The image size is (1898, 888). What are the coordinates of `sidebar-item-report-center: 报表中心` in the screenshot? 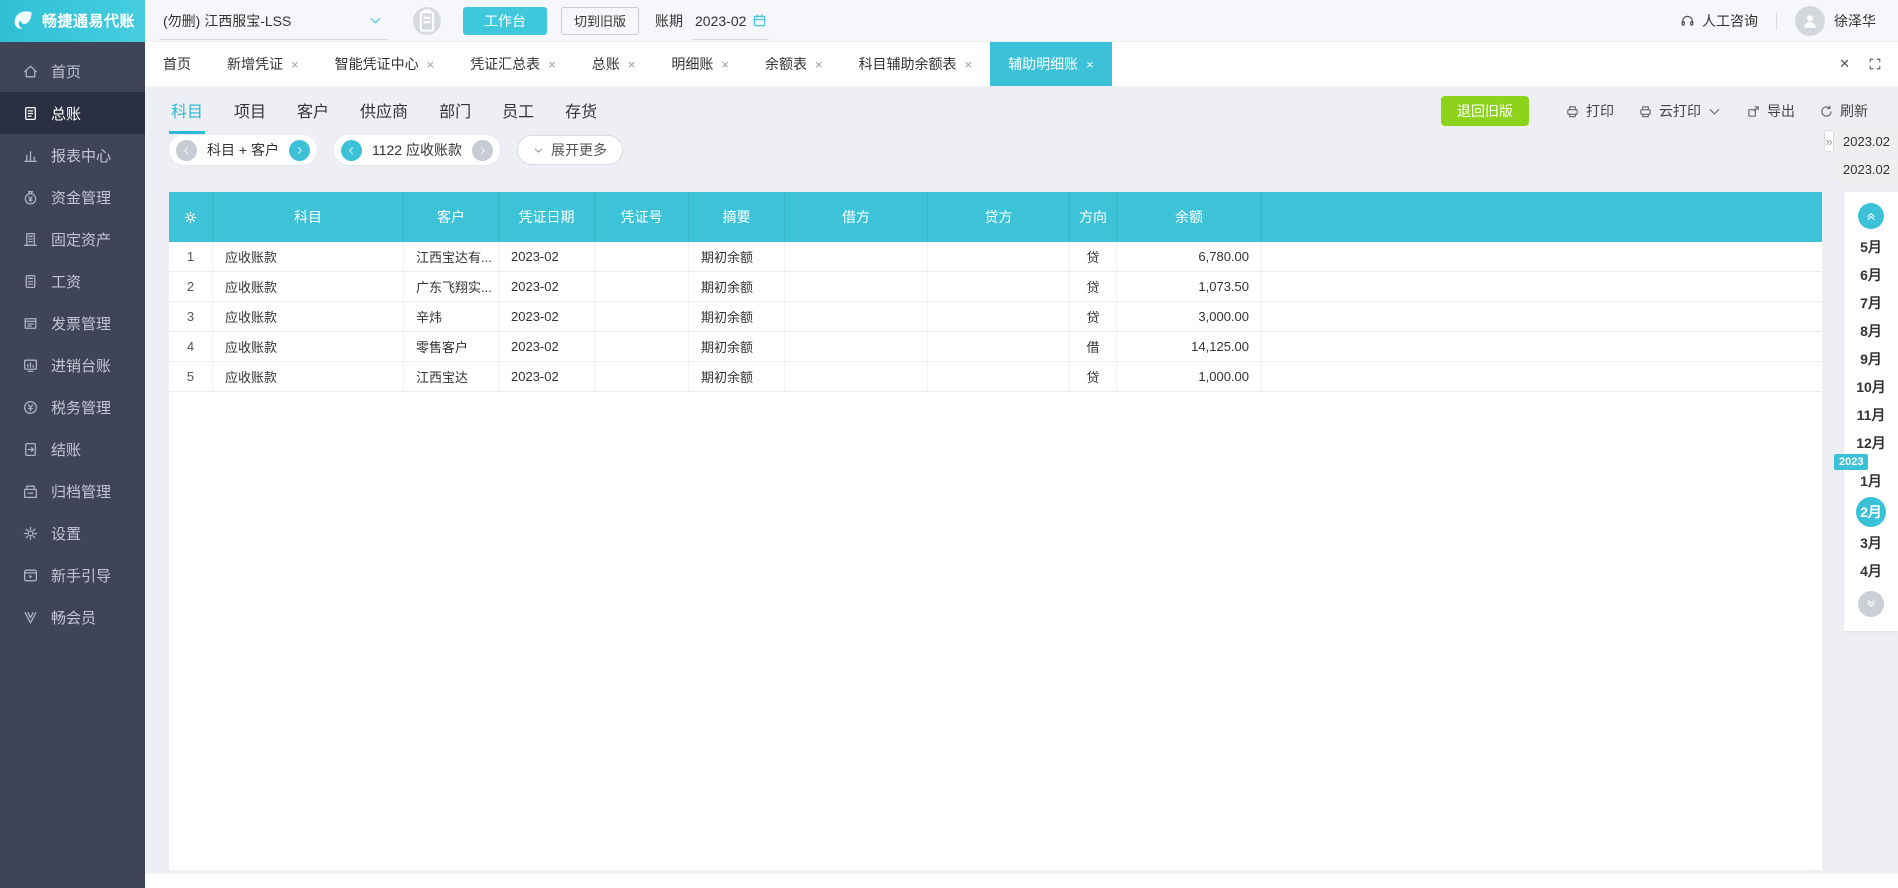 It's located at (72, 155).